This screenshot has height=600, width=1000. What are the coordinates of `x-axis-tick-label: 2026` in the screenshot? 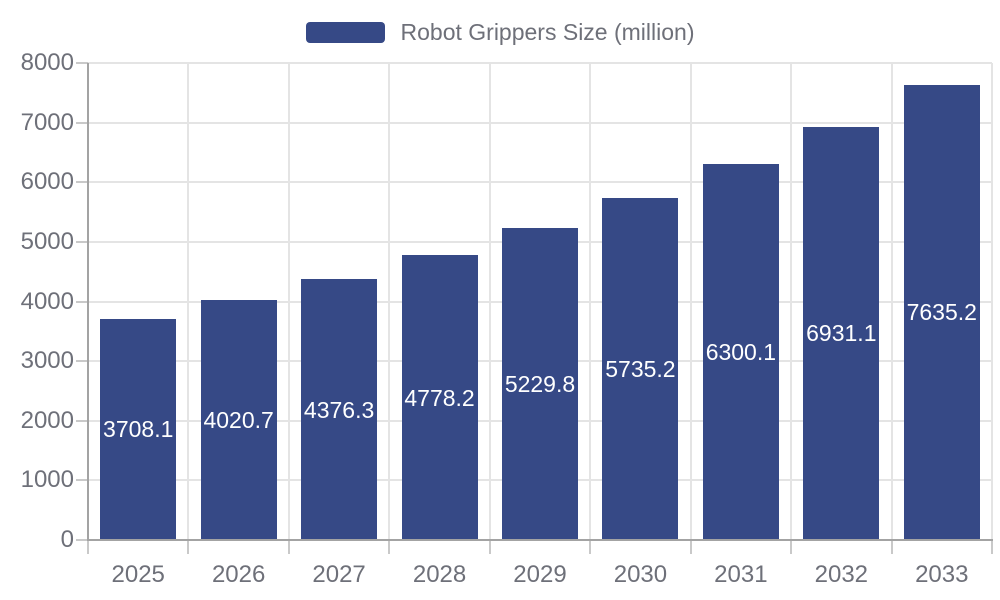 It's located at (238, 574).